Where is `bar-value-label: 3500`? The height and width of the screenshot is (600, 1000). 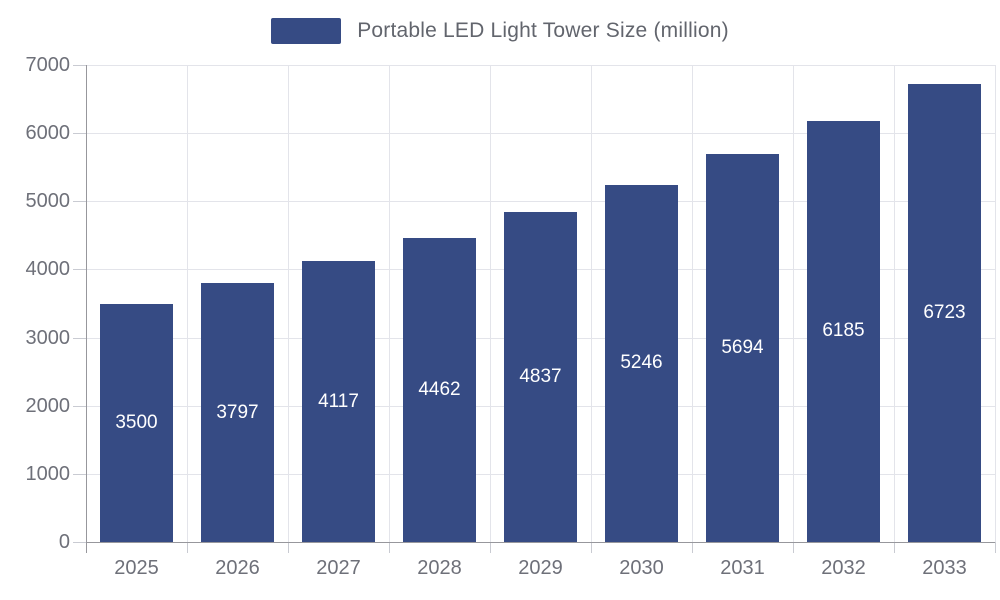
bar-value-label: 3500 is located at coordinates (136, 422).